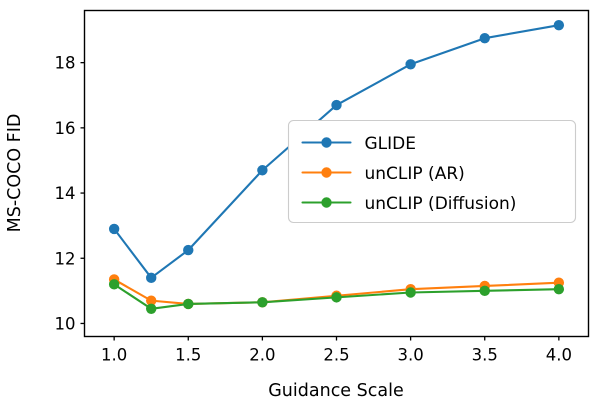 The height and width of the screenshot is (405, 602). I want to click on y-tick-label: 12, so click(65, 258).